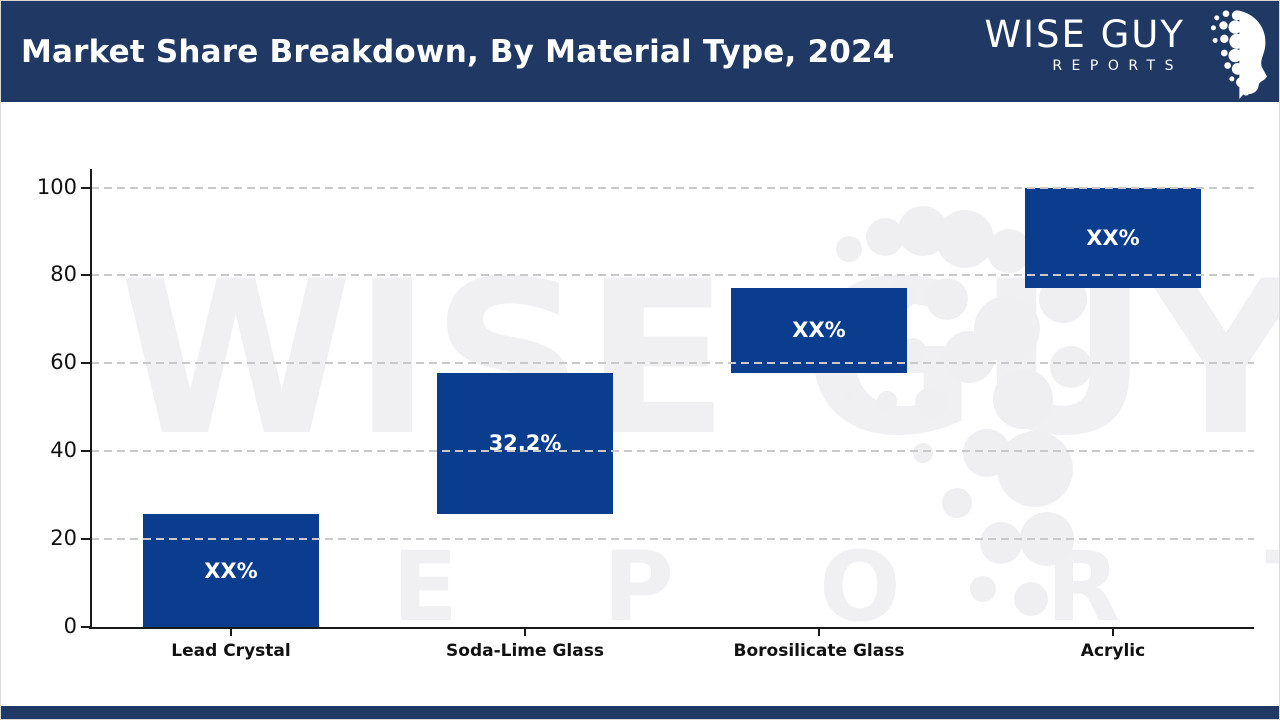 This screenshot has height=720, width=1280. I want to click on y-tick-label-100: 100, so click(56, 186).